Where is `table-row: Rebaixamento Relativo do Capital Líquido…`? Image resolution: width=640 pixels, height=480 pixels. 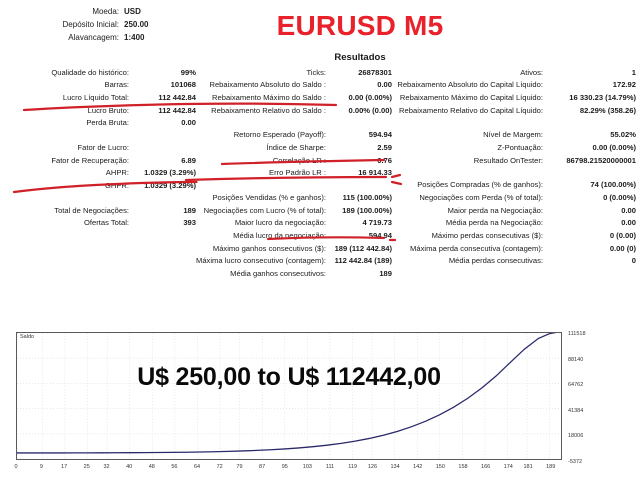 table-row: Rebaixamento Relativo do Capital Líquido… is located at coordinates (516, 110).